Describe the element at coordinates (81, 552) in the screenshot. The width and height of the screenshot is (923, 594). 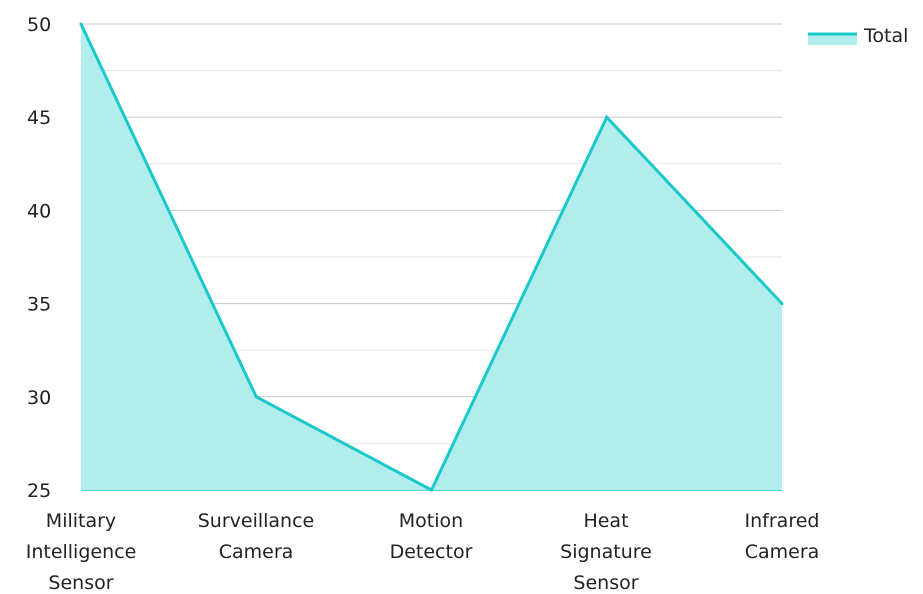
I see `x-category-label: Military Intelligence Sensor` at that location.